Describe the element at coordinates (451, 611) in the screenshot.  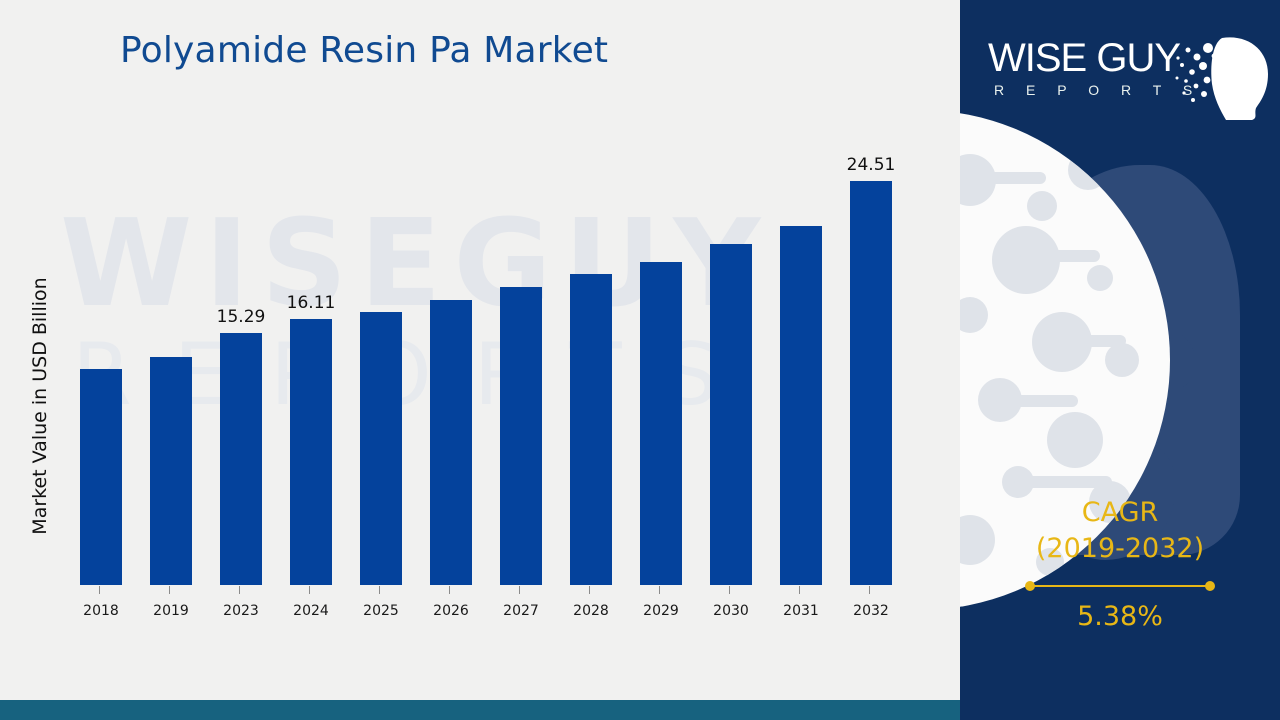
I see `x-axis-category-label: 2026` at that location.